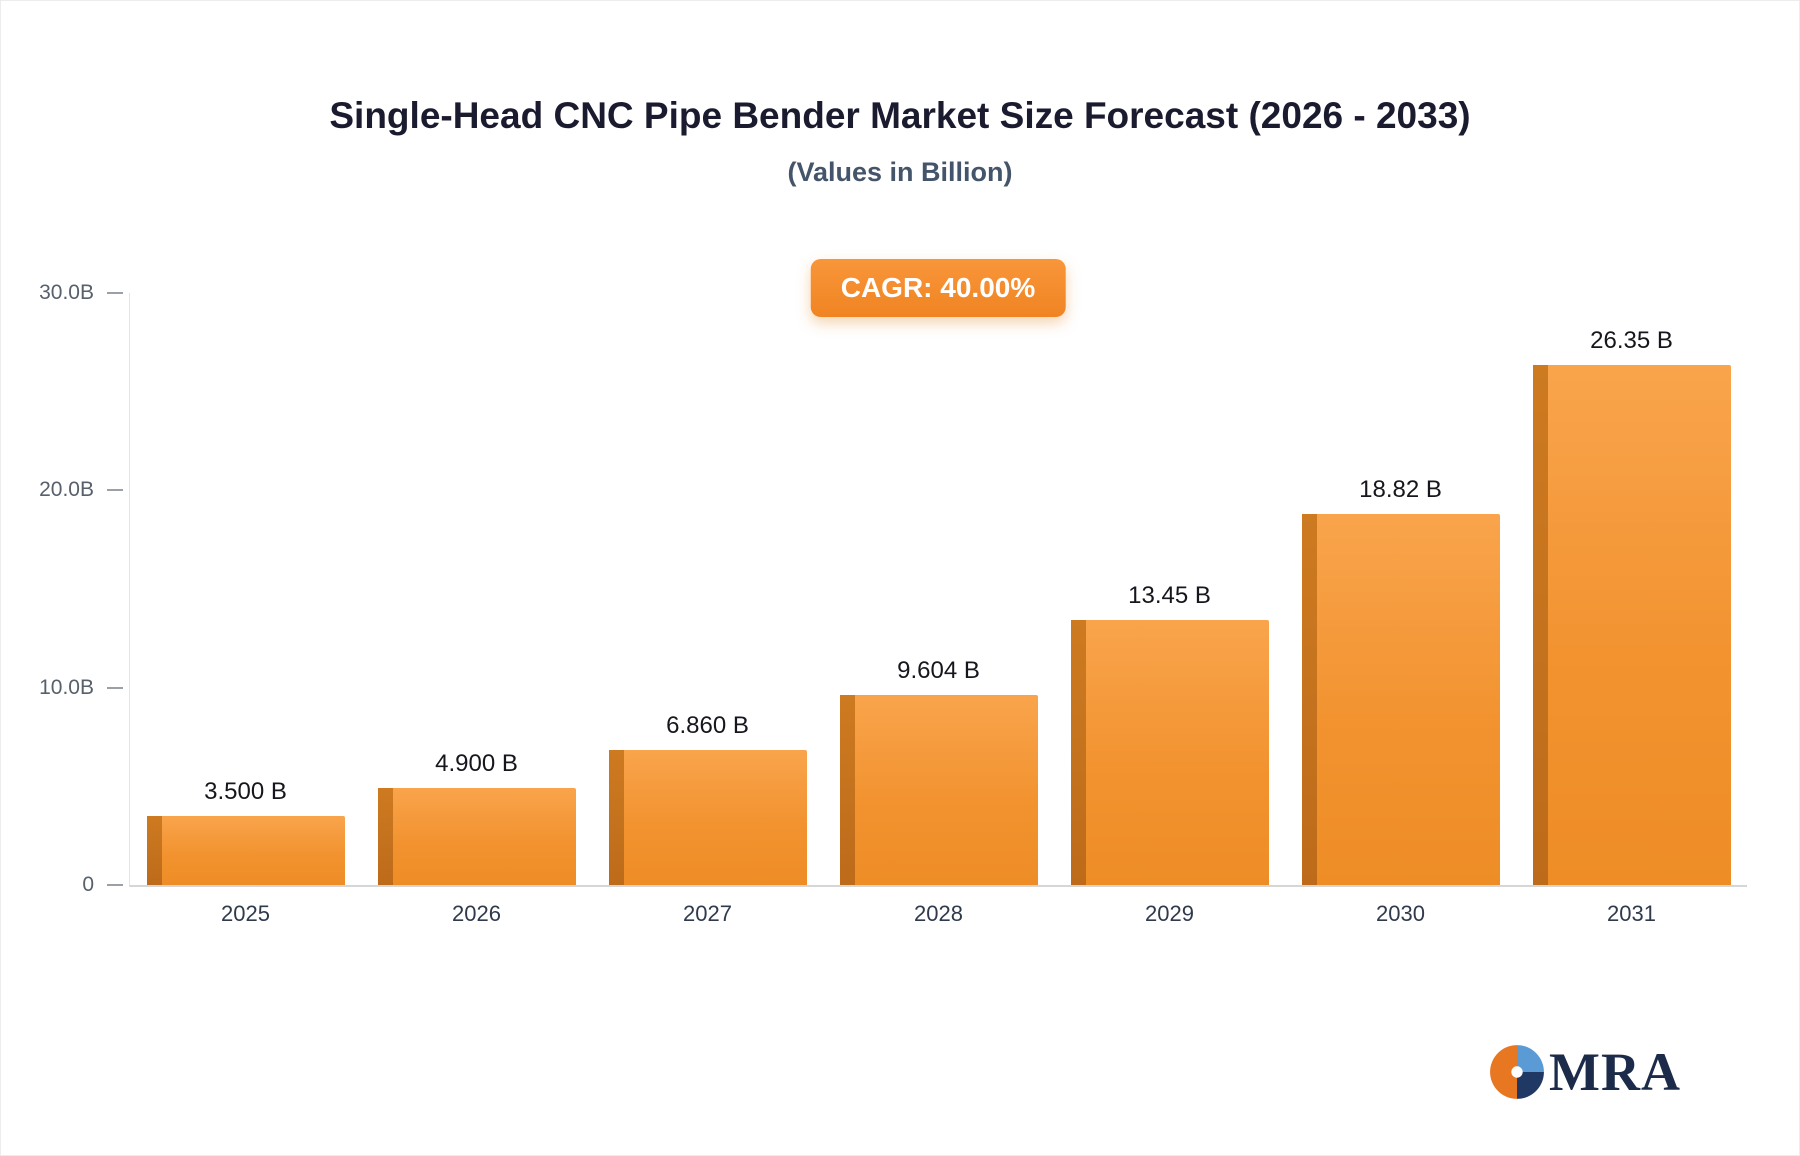 Image resolution: width=1800 pixels, height=1156 pixels. Describe the element at coordinates (938, 288) in the screenshot. I see `cagr-badge: CAGR: 40.00%` at that location.